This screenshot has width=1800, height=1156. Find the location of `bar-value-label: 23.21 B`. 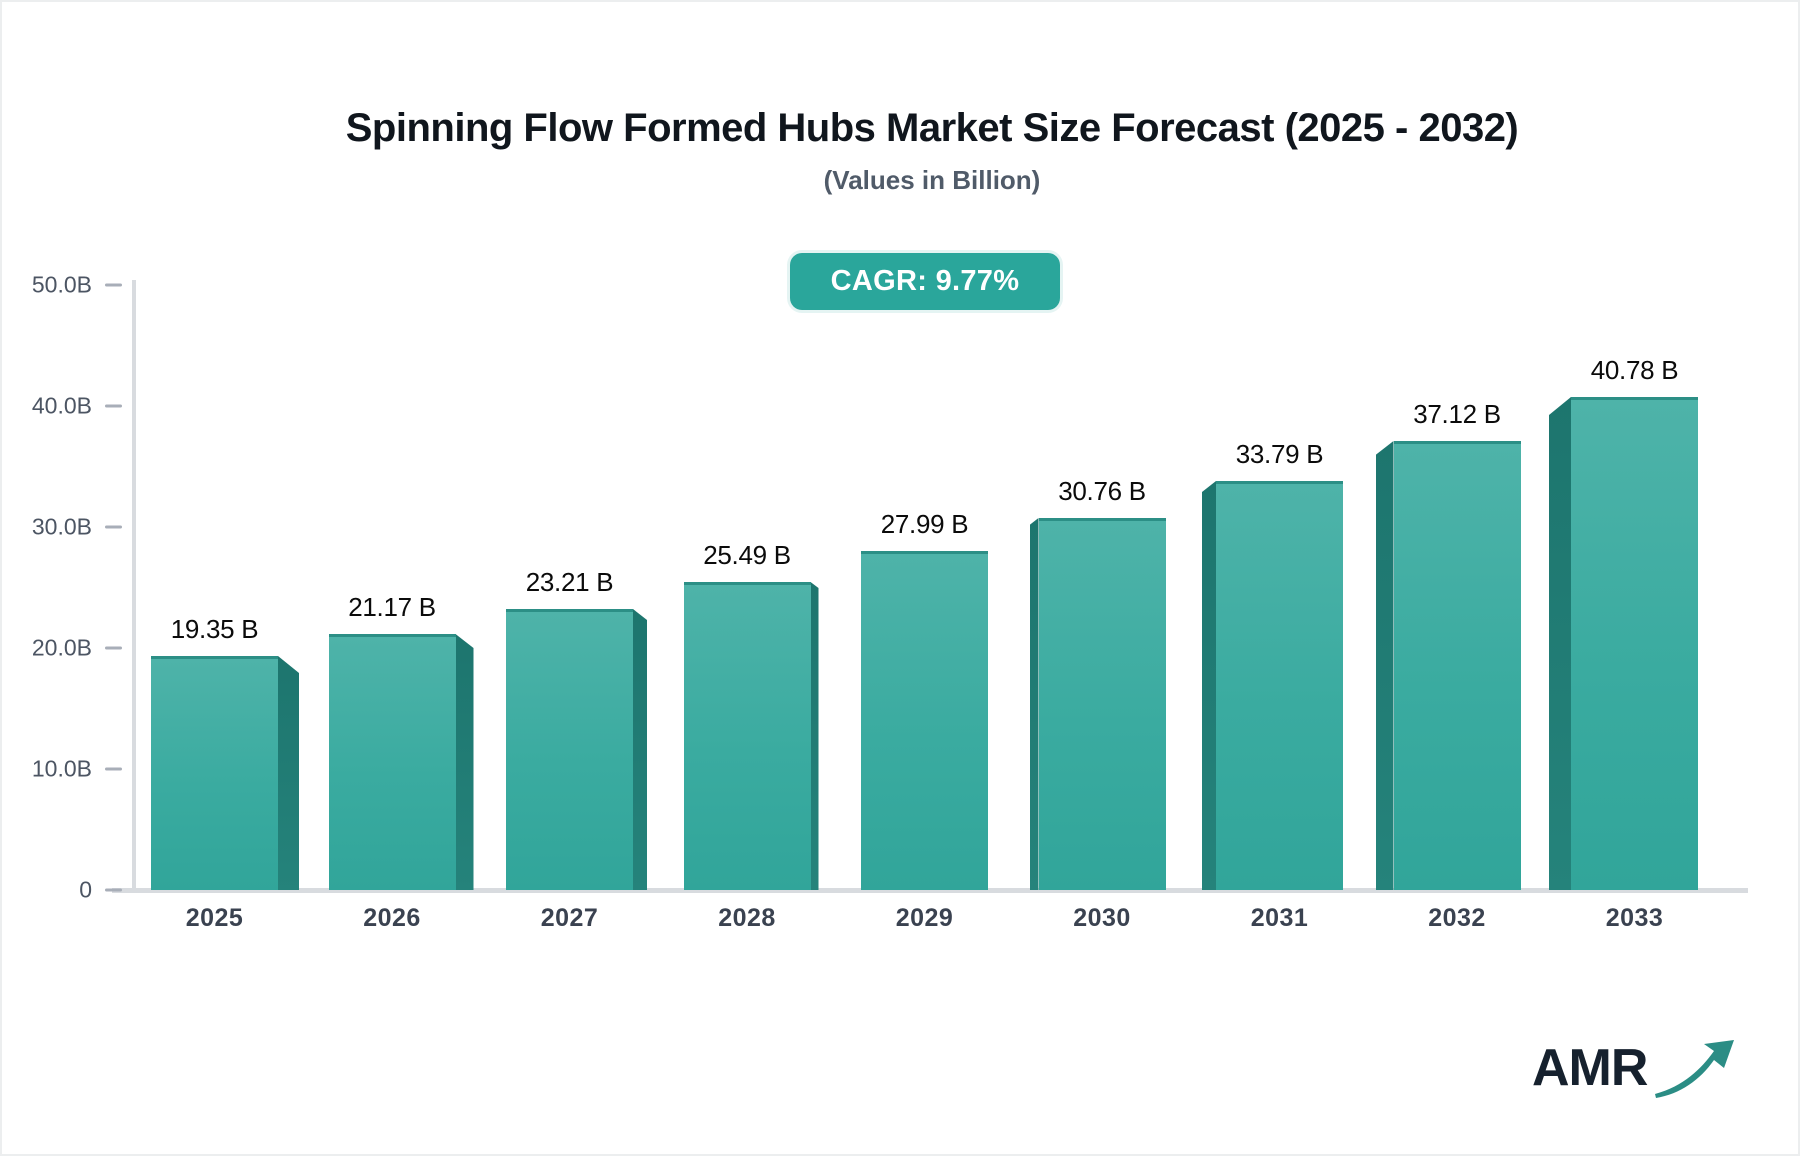

bar-value-label: 23.21 B is located at coordinates (569, 582).